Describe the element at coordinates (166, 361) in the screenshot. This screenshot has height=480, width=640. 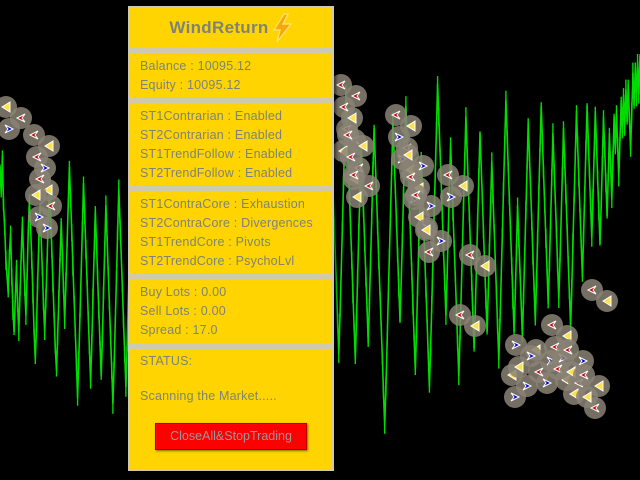
I see `status-heading: STATUS:` at that location.